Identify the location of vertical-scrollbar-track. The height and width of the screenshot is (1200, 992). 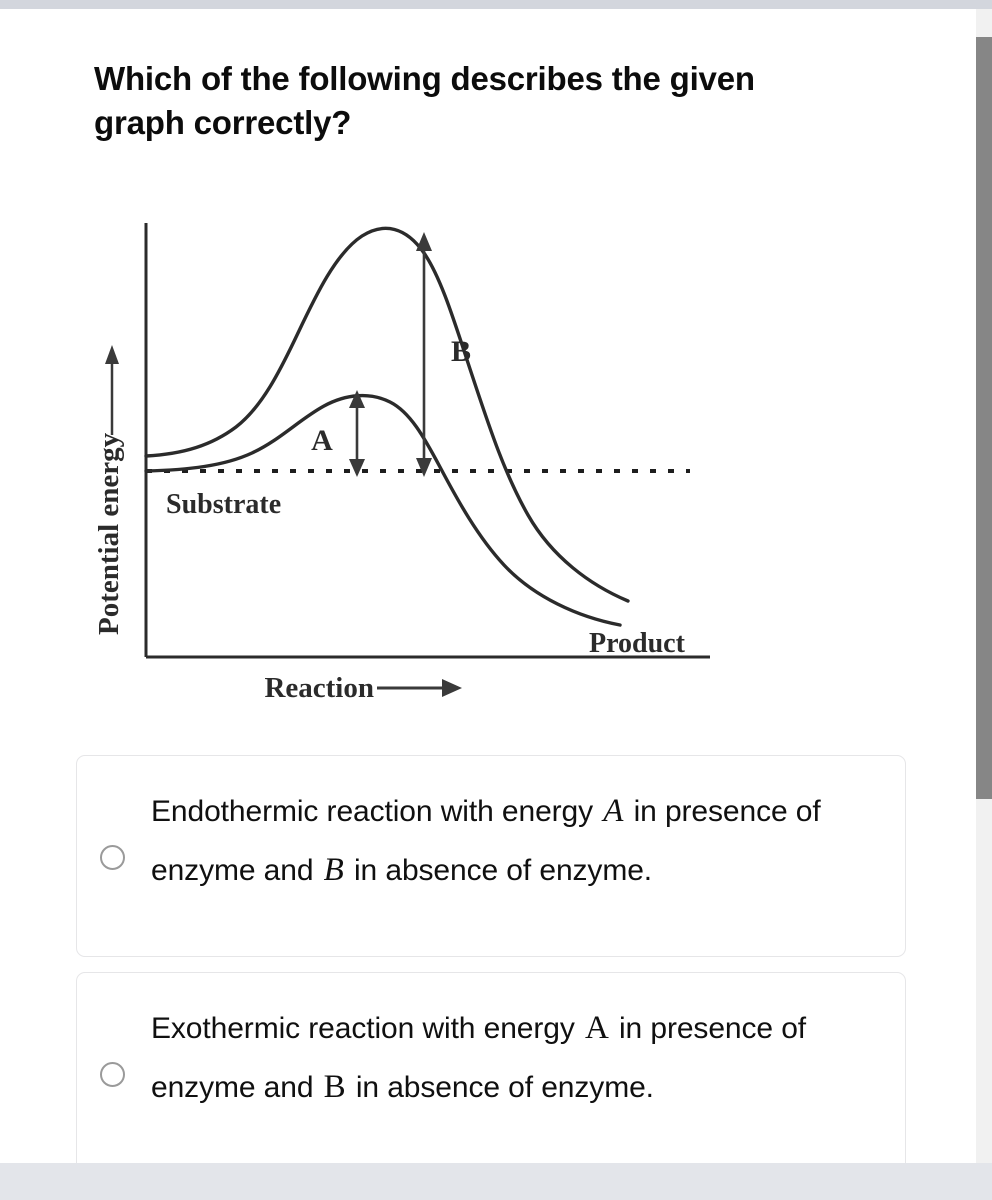
(984, 586).